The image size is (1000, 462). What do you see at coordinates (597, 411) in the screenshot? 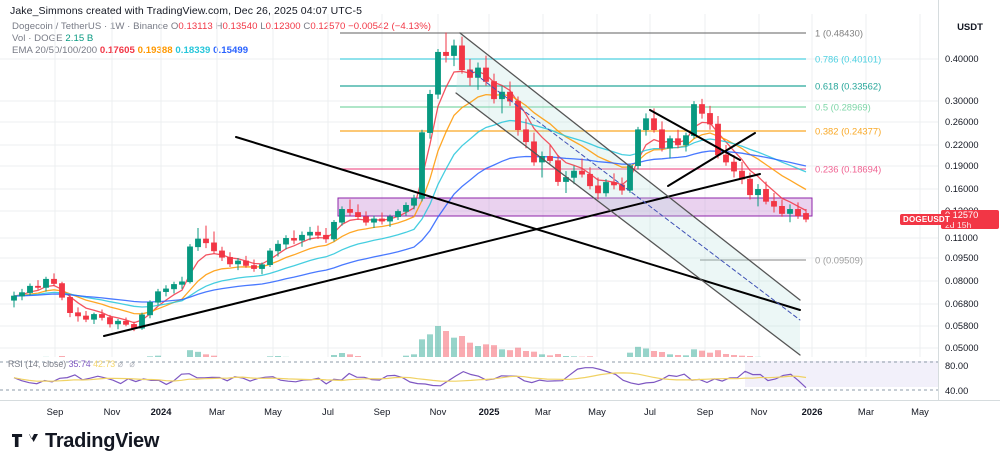
I see `time-tick-10: May` at bounding box center [597, 411].